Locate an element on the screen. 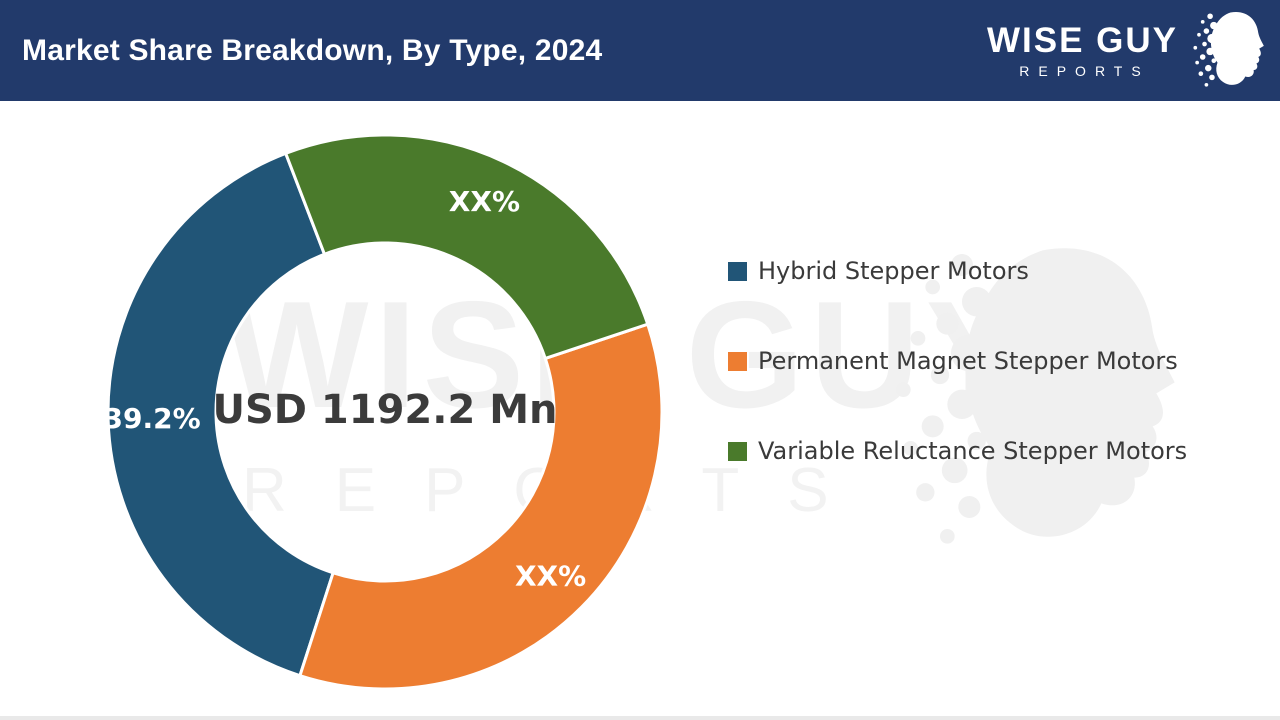 This screenshot has width=1280, height=720. legend-item-permanent-magnet: Permanent Magnet Stepper Motors is located at coordinates (957, 361).